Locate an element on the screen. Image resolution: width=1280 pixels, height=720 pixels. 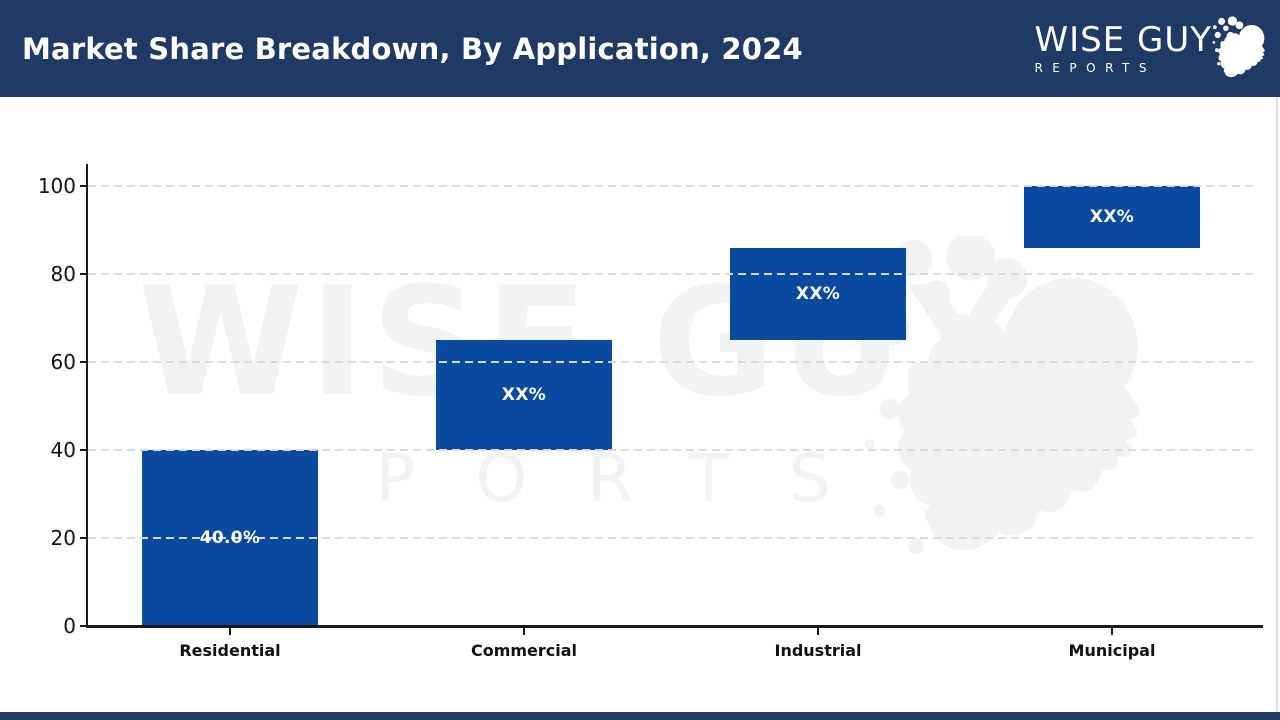
y-axis-tick-label: 100 is located at coordinates (56, 186).